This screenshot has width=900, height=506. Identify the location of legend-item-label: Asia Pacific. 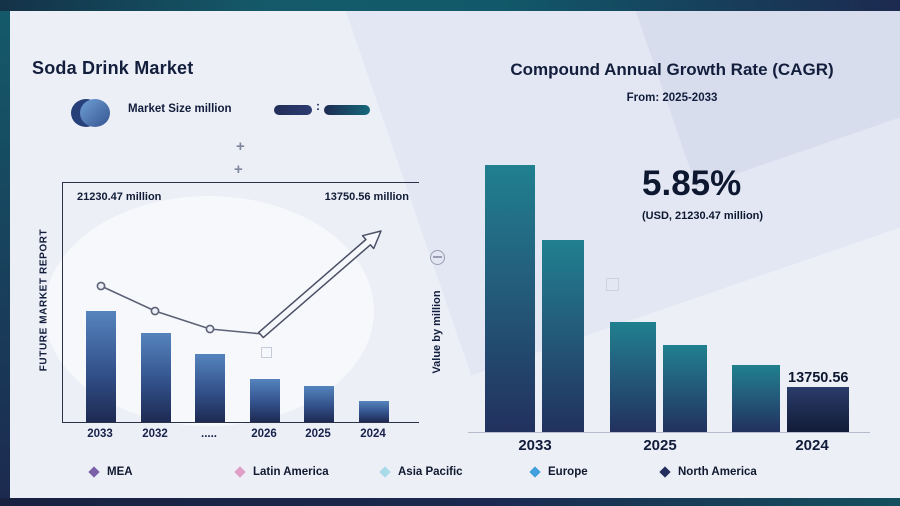
(430, 472).